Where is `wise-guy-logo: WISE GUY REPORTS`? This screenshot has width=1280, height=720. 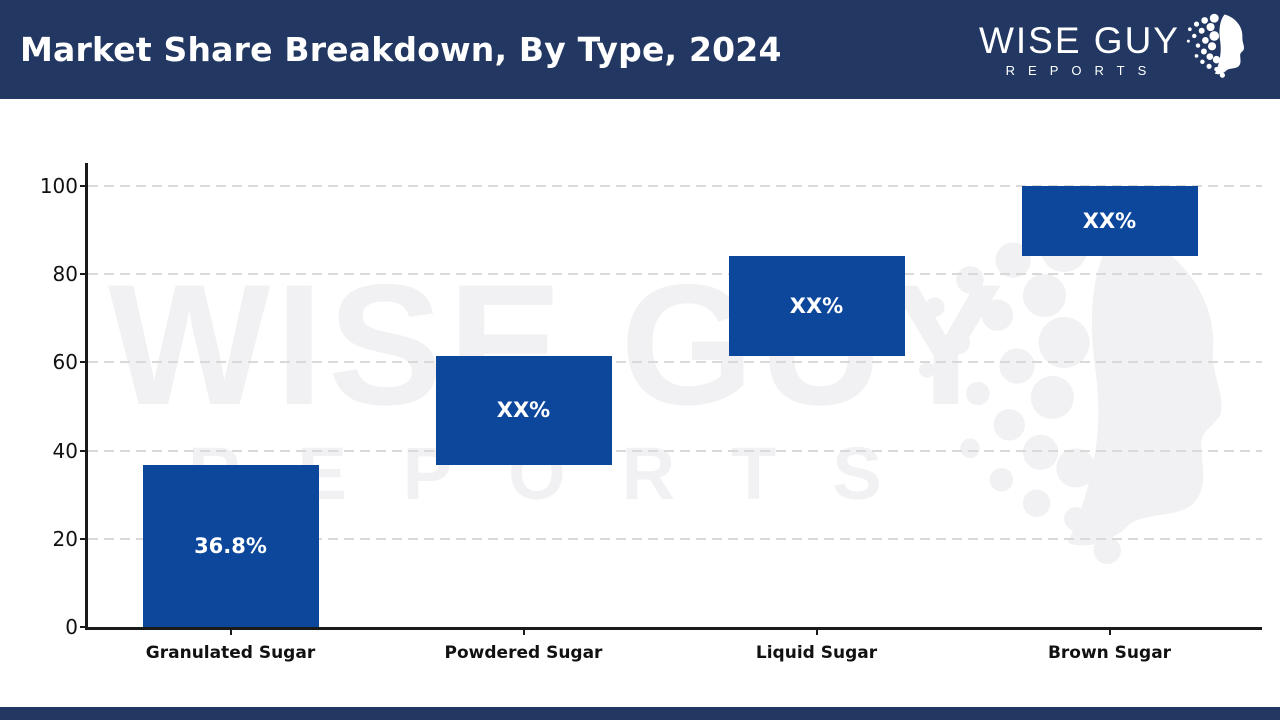 wise-guy-logo: WISE GUY REPORTS is located at coordinates (1115, 50).